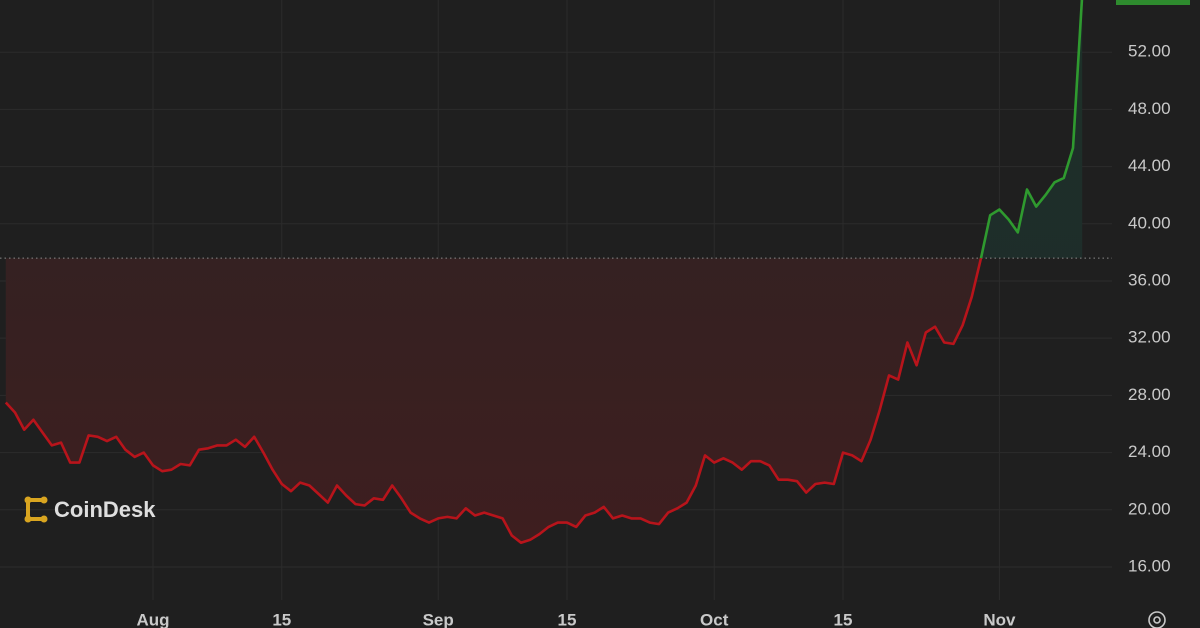 This screenshot has width=1200, height=628. Describe the element at coordinates (1149, 565) in the screenshot. I see `y-tick-label: 16.00` at that location.